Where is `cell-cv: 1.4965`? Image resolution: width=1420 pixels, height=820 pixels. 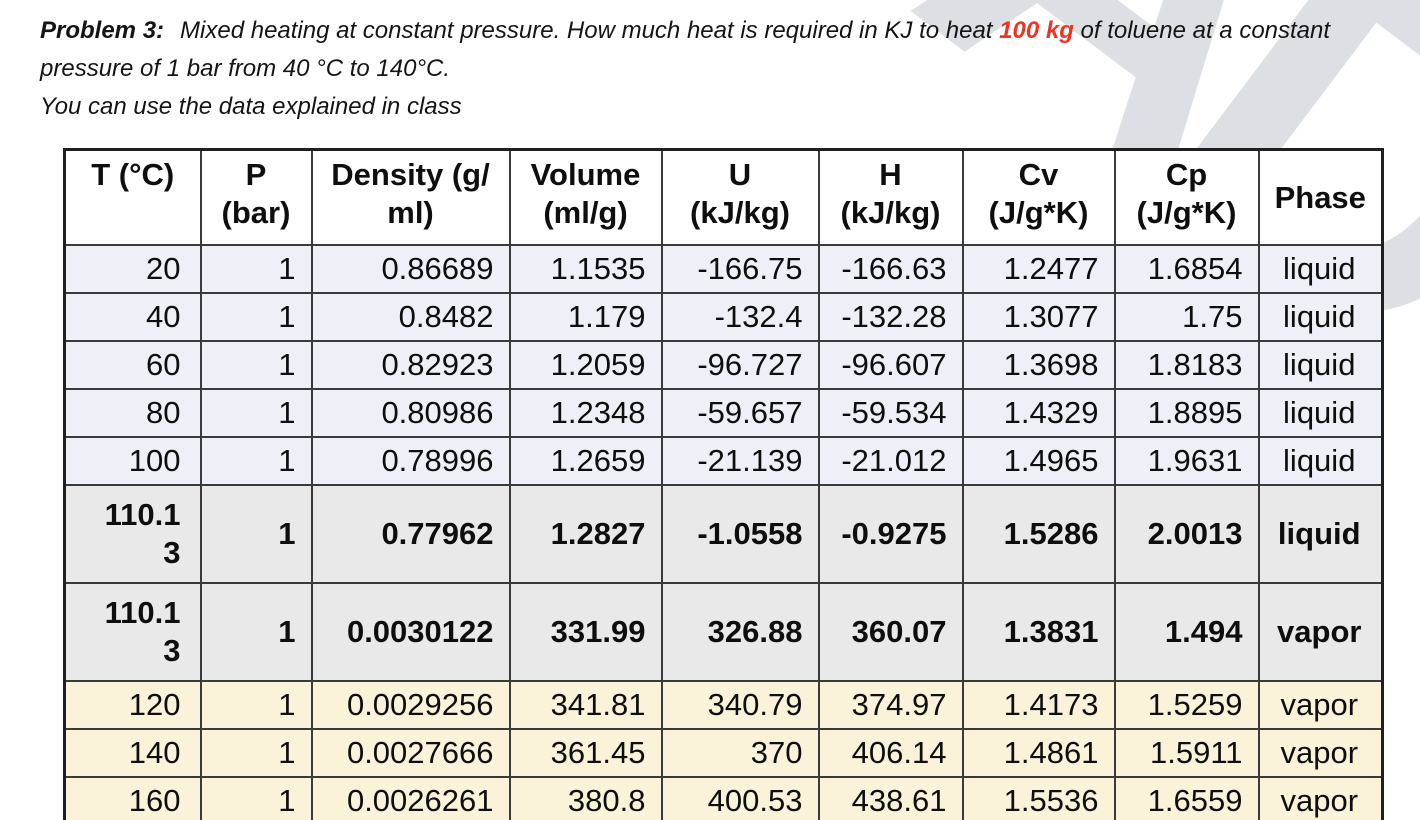 cell-cv: 1.4965 is located at coordinates (1038, 461).